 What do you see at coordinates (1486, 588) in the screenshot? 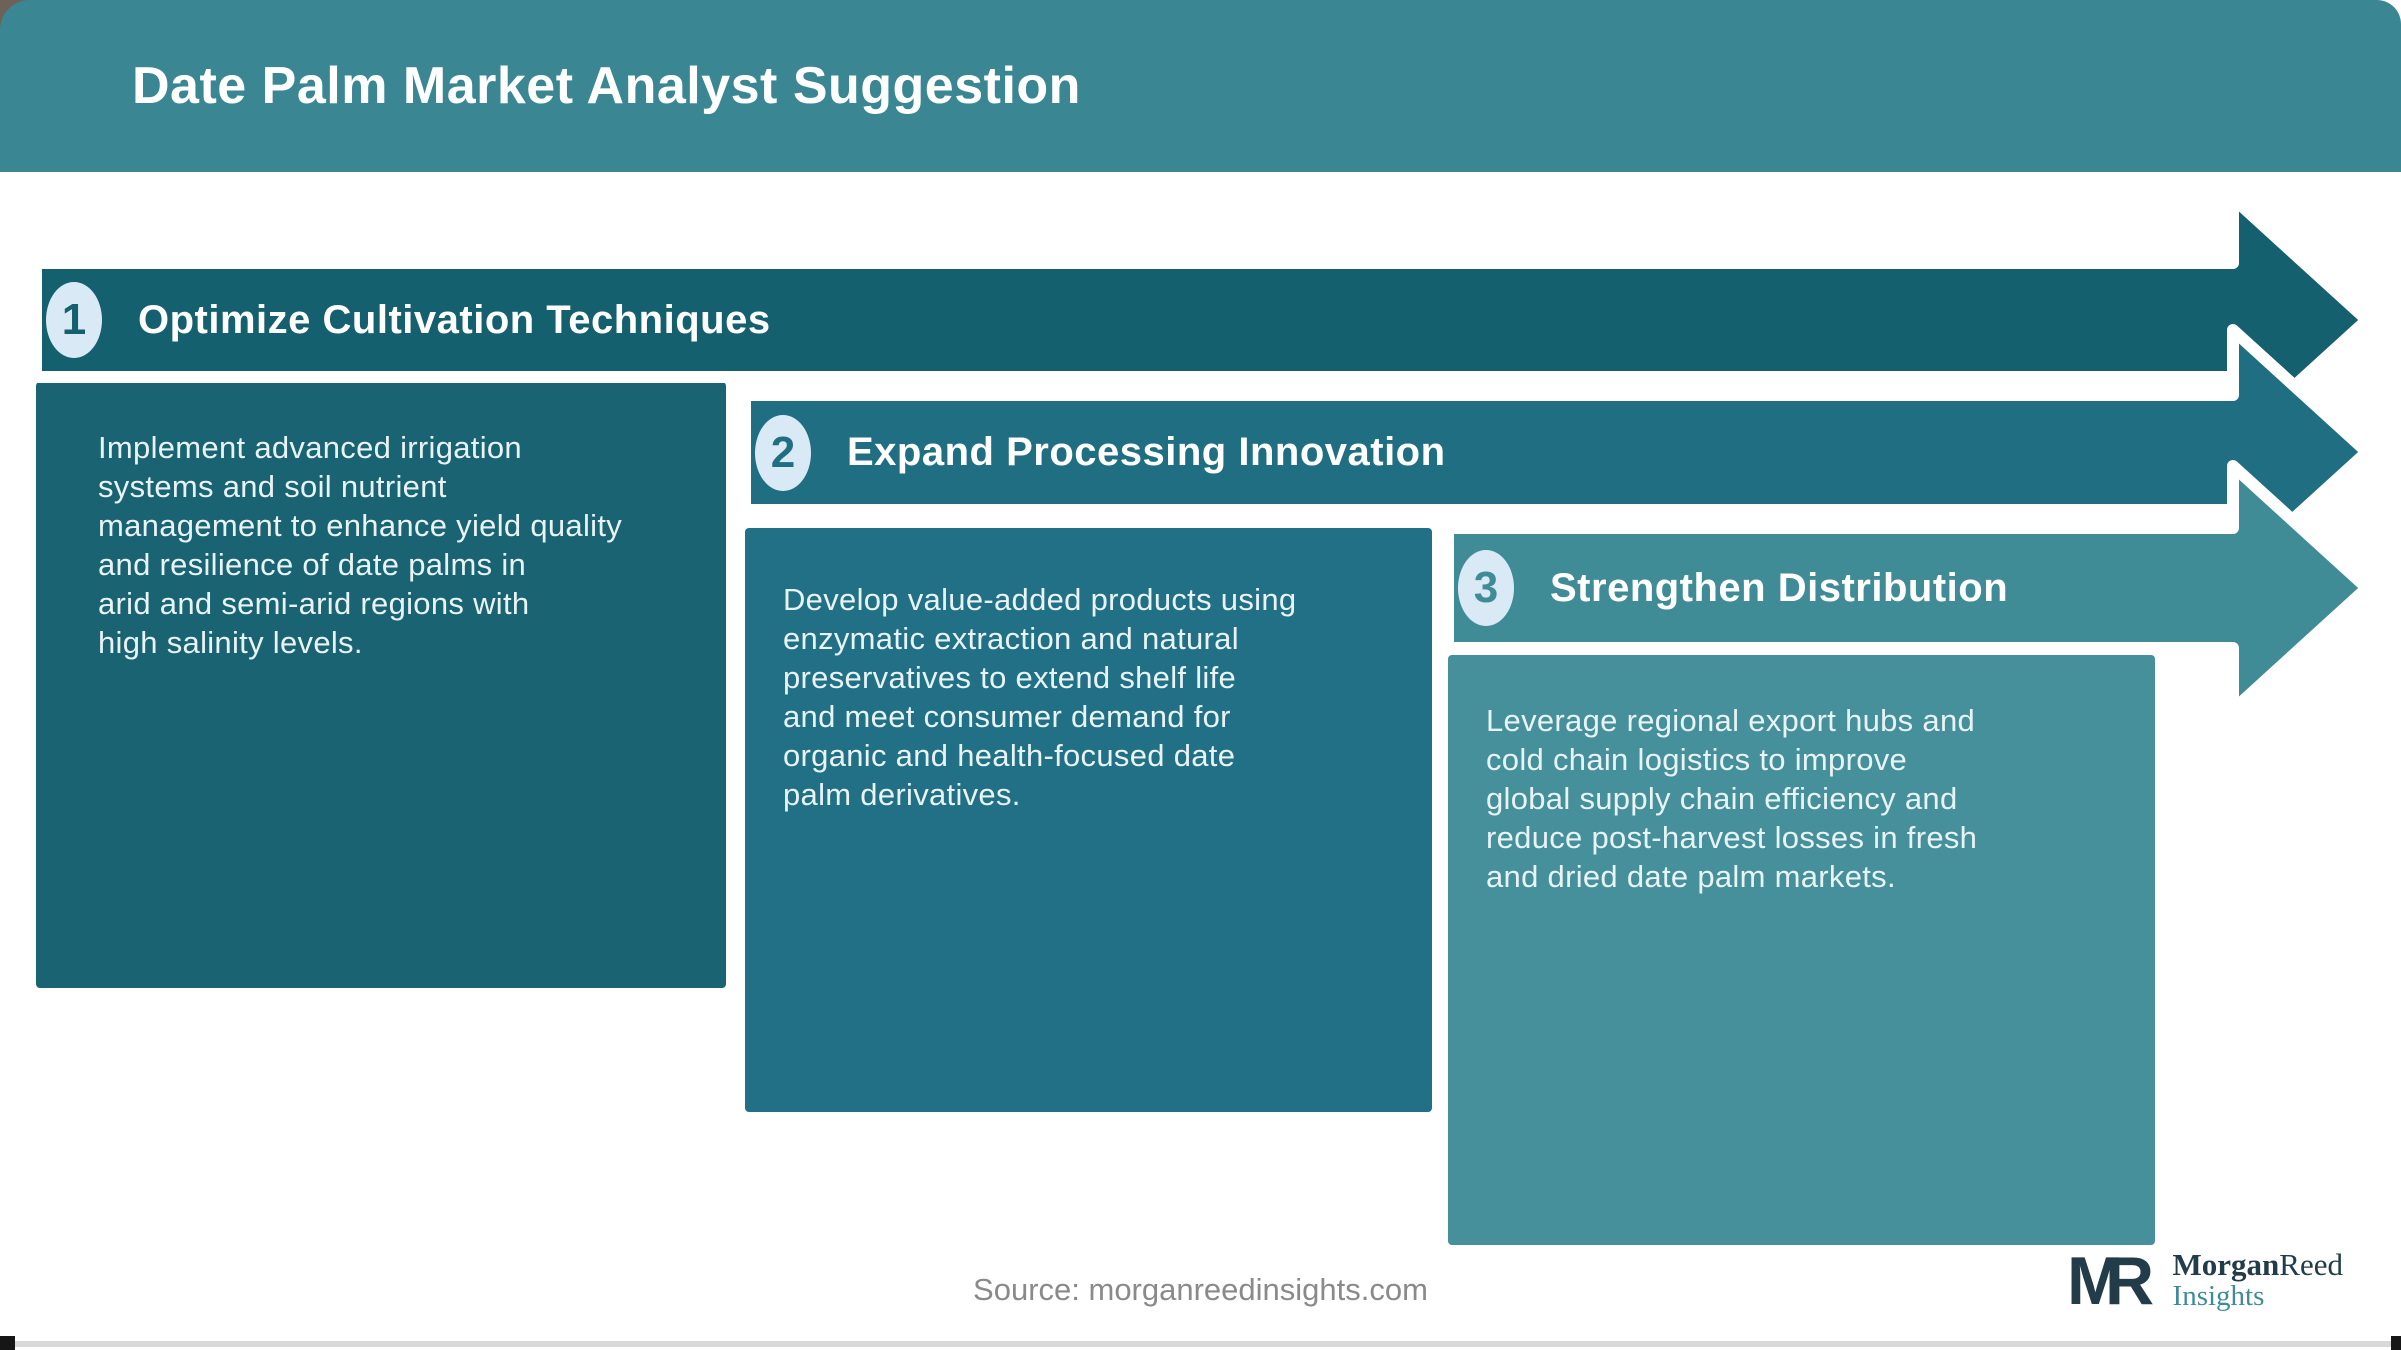
I see `step3-number-badge: 3` at bounding box center [1486, 588].